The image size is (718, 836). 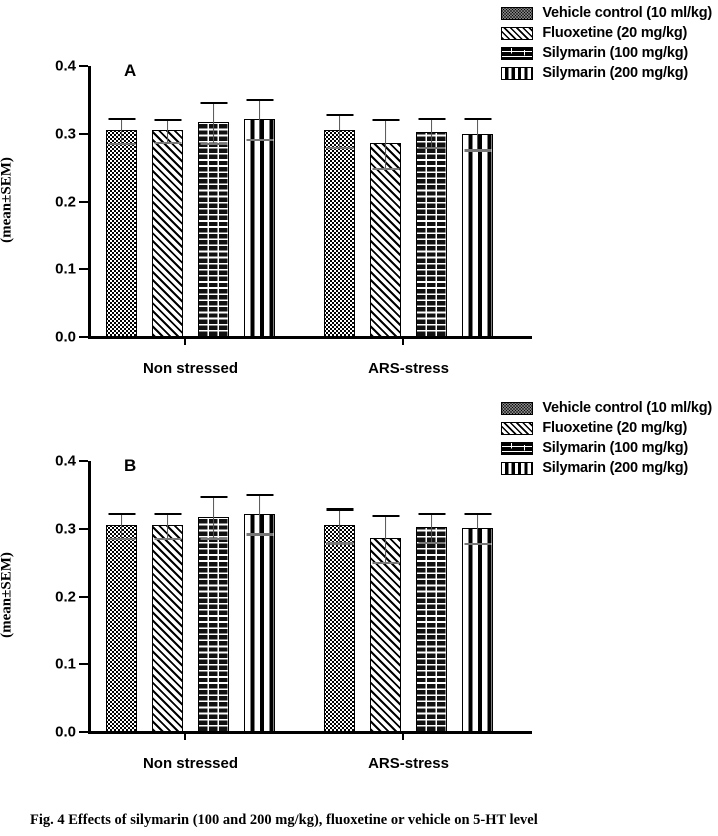 I want to click on diagonal-hatch-swatch-icon, so click(x=517, y=33).